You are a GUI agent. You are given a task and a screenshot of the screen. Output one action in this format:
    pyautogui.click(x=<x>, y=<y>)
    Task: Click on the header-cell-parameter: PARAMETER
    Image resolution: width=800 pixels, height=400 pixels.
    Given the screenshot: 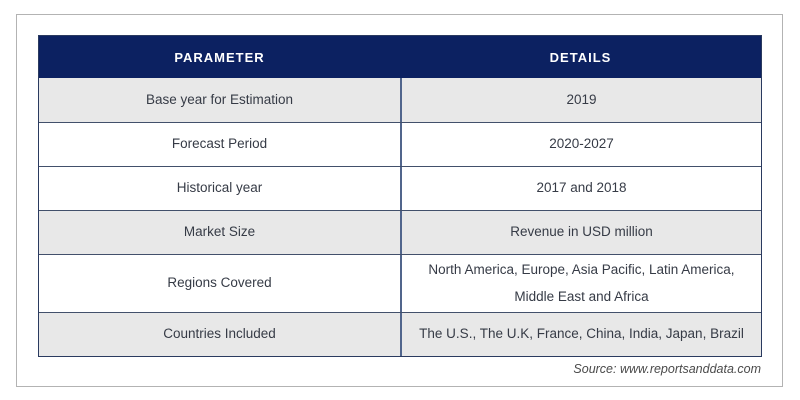 What is the action you would take?
    pyautogui.click(x=219, y=57)
    